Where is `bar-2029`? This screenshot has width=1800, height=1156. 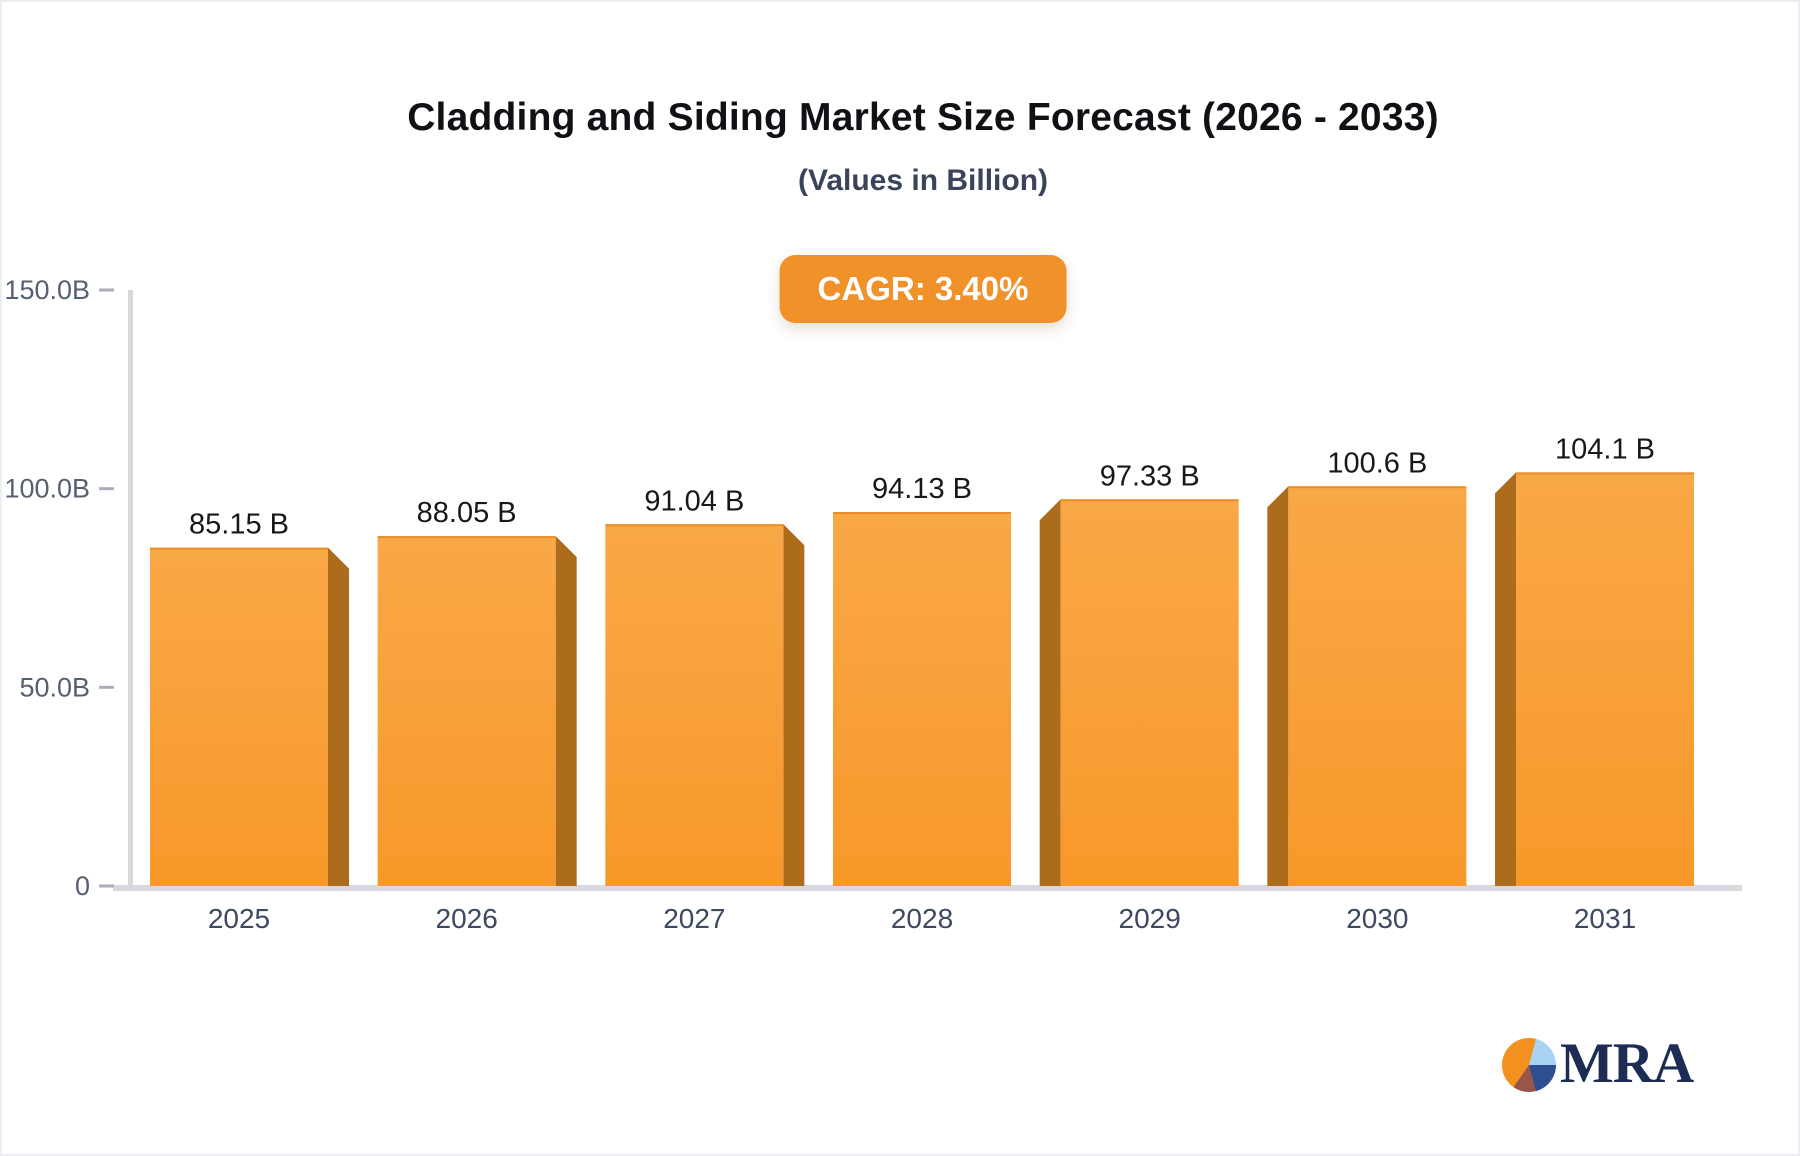 bar-2029 is located at coordinates (1149, 692).